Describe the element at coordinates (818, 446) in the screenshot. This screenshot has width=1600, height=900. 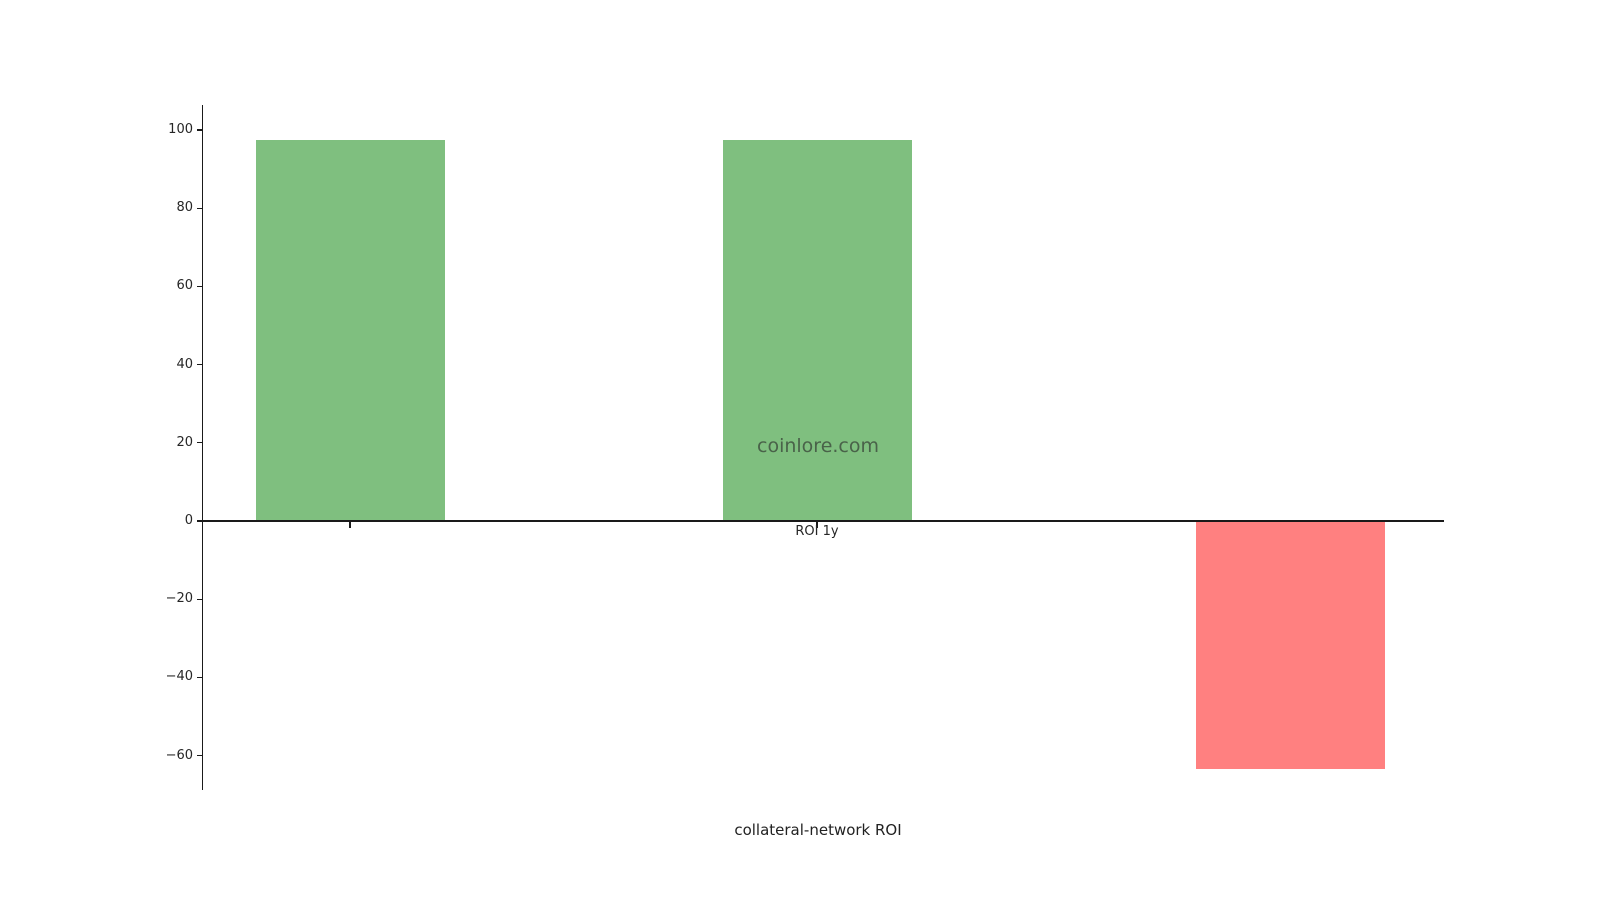
I see `watermark-text: coinlore.com` at that location.